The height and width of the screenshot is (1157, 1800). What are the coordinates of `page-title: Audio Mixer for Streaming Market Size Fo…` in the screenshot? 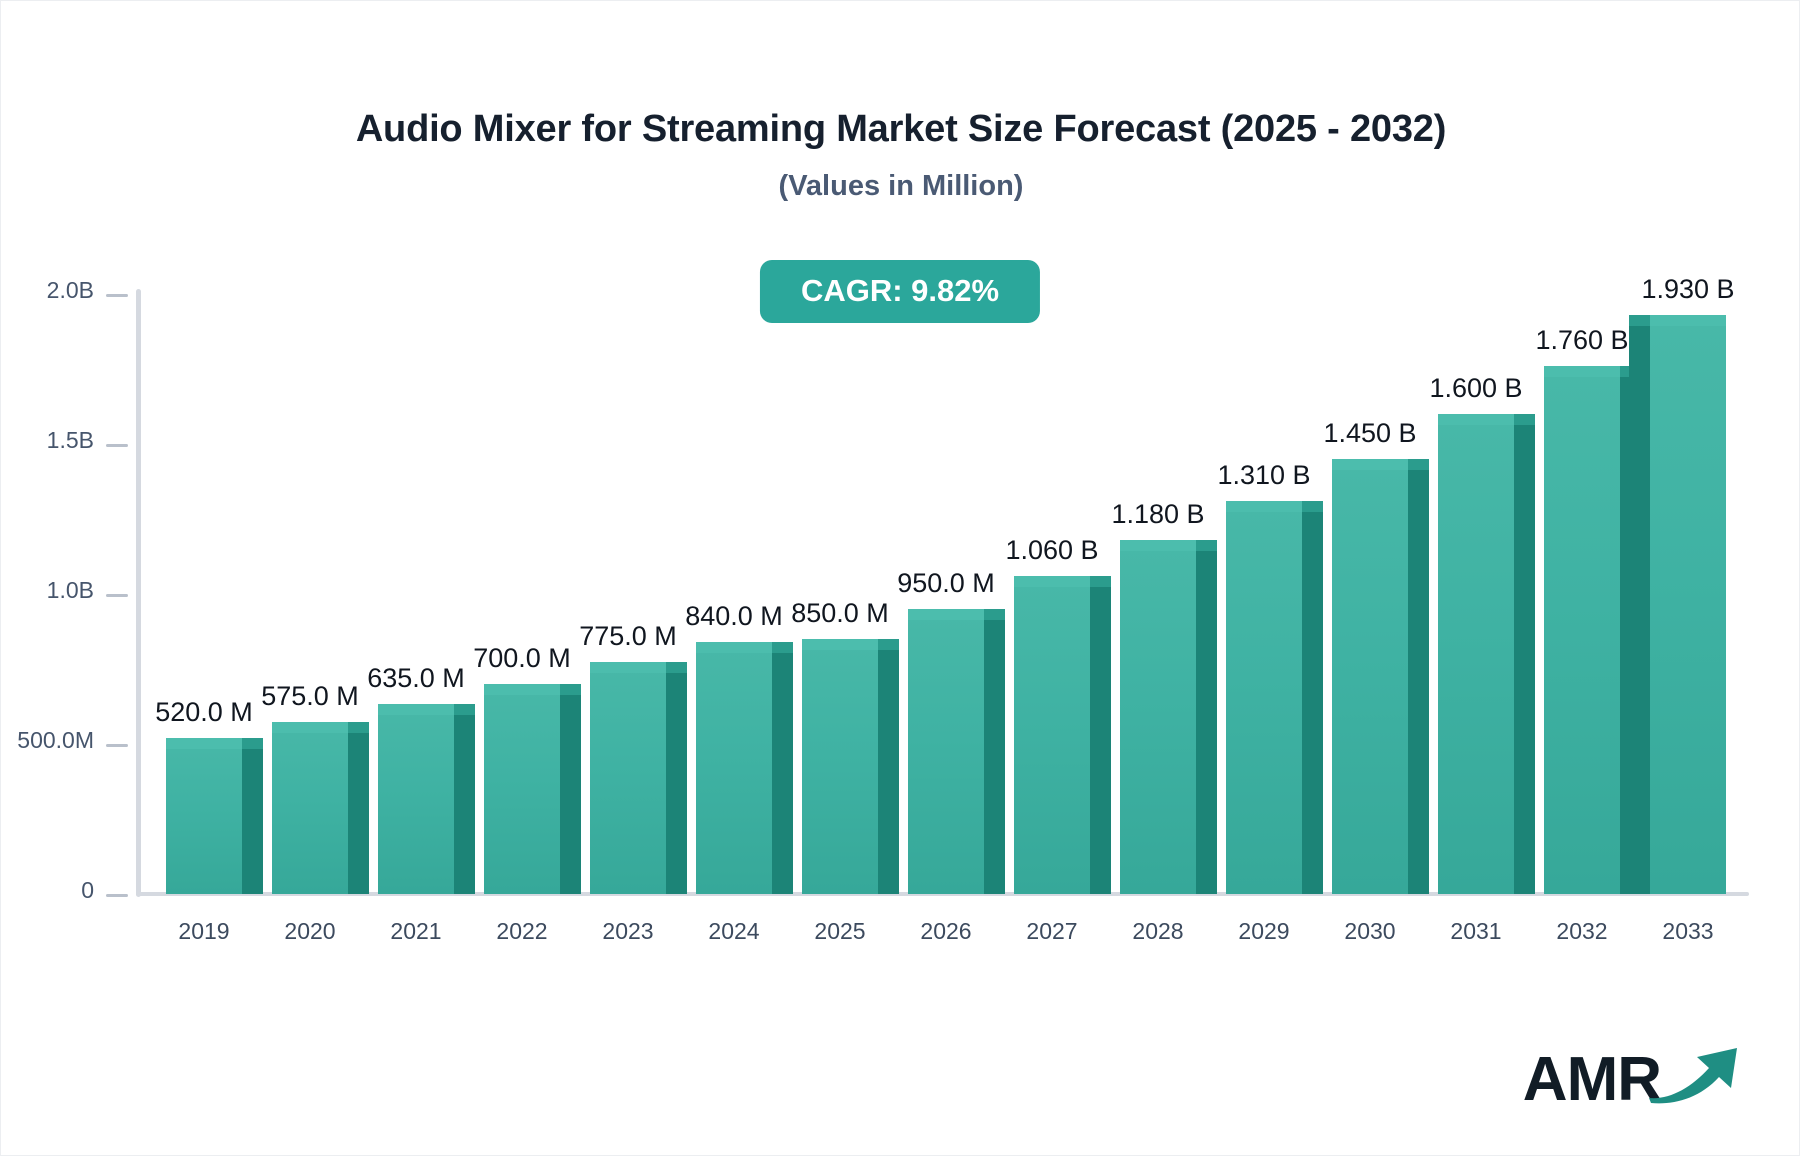 It's located at (901, 129).